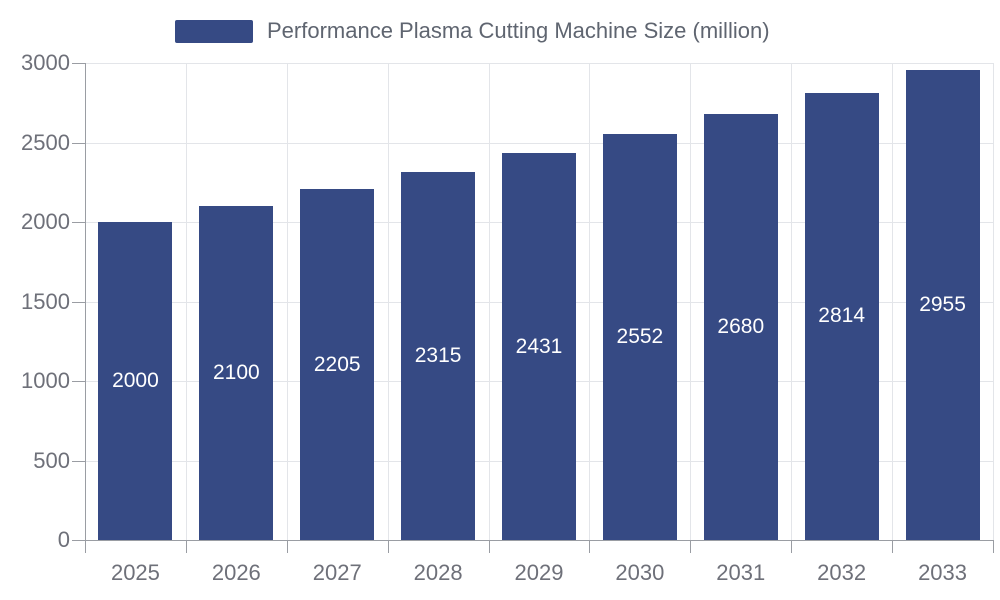 Image resolution: width=1000 pixels, height=600 pixels. What do you see at coordinates (640, 572) in the screenshot?
I see `x-tick-label: 2030` at bounding box center [640, 572].